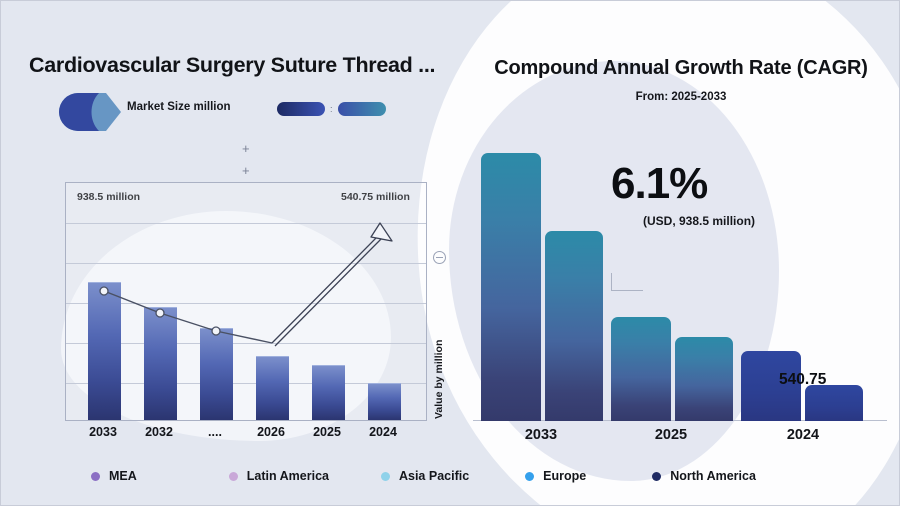  Describe the element at coordinates (574, 326) in the screenshot. I see `bar-2033-lower` at that location.